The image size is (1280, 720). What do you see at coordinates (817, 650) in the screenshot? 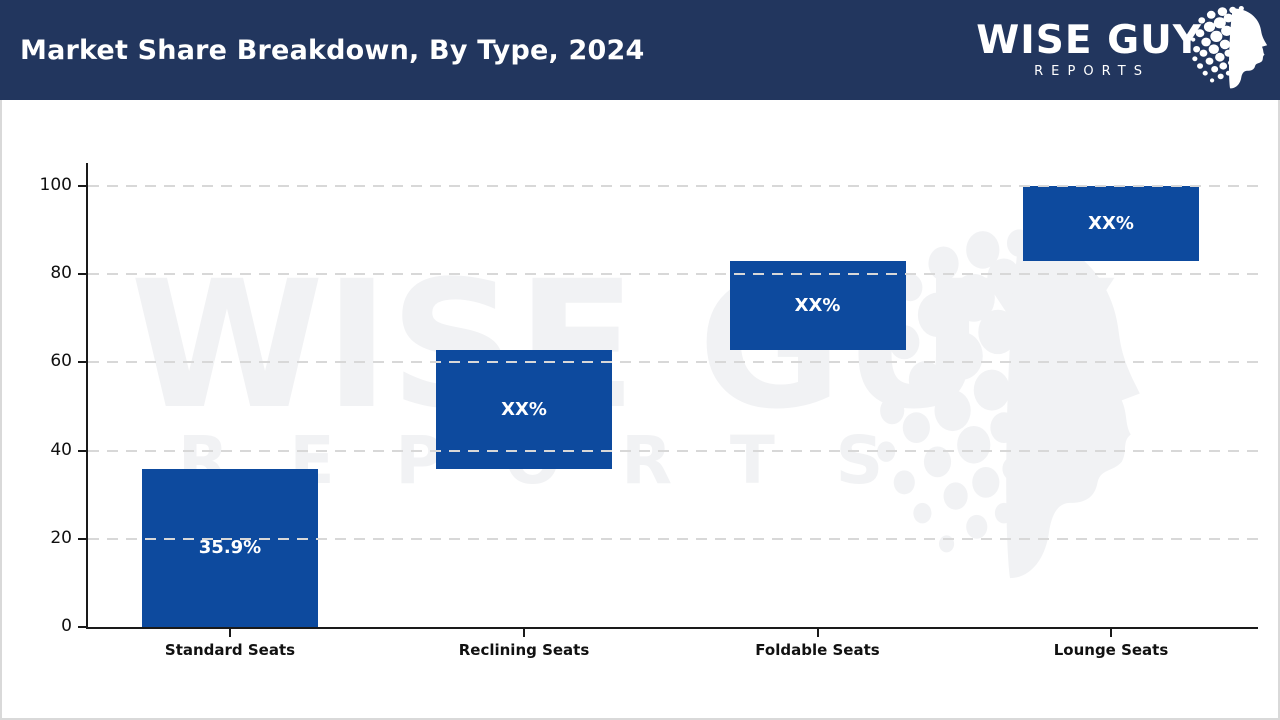
I see `x-tick-label: Foldable Seats` at bounding box center [817, 650].